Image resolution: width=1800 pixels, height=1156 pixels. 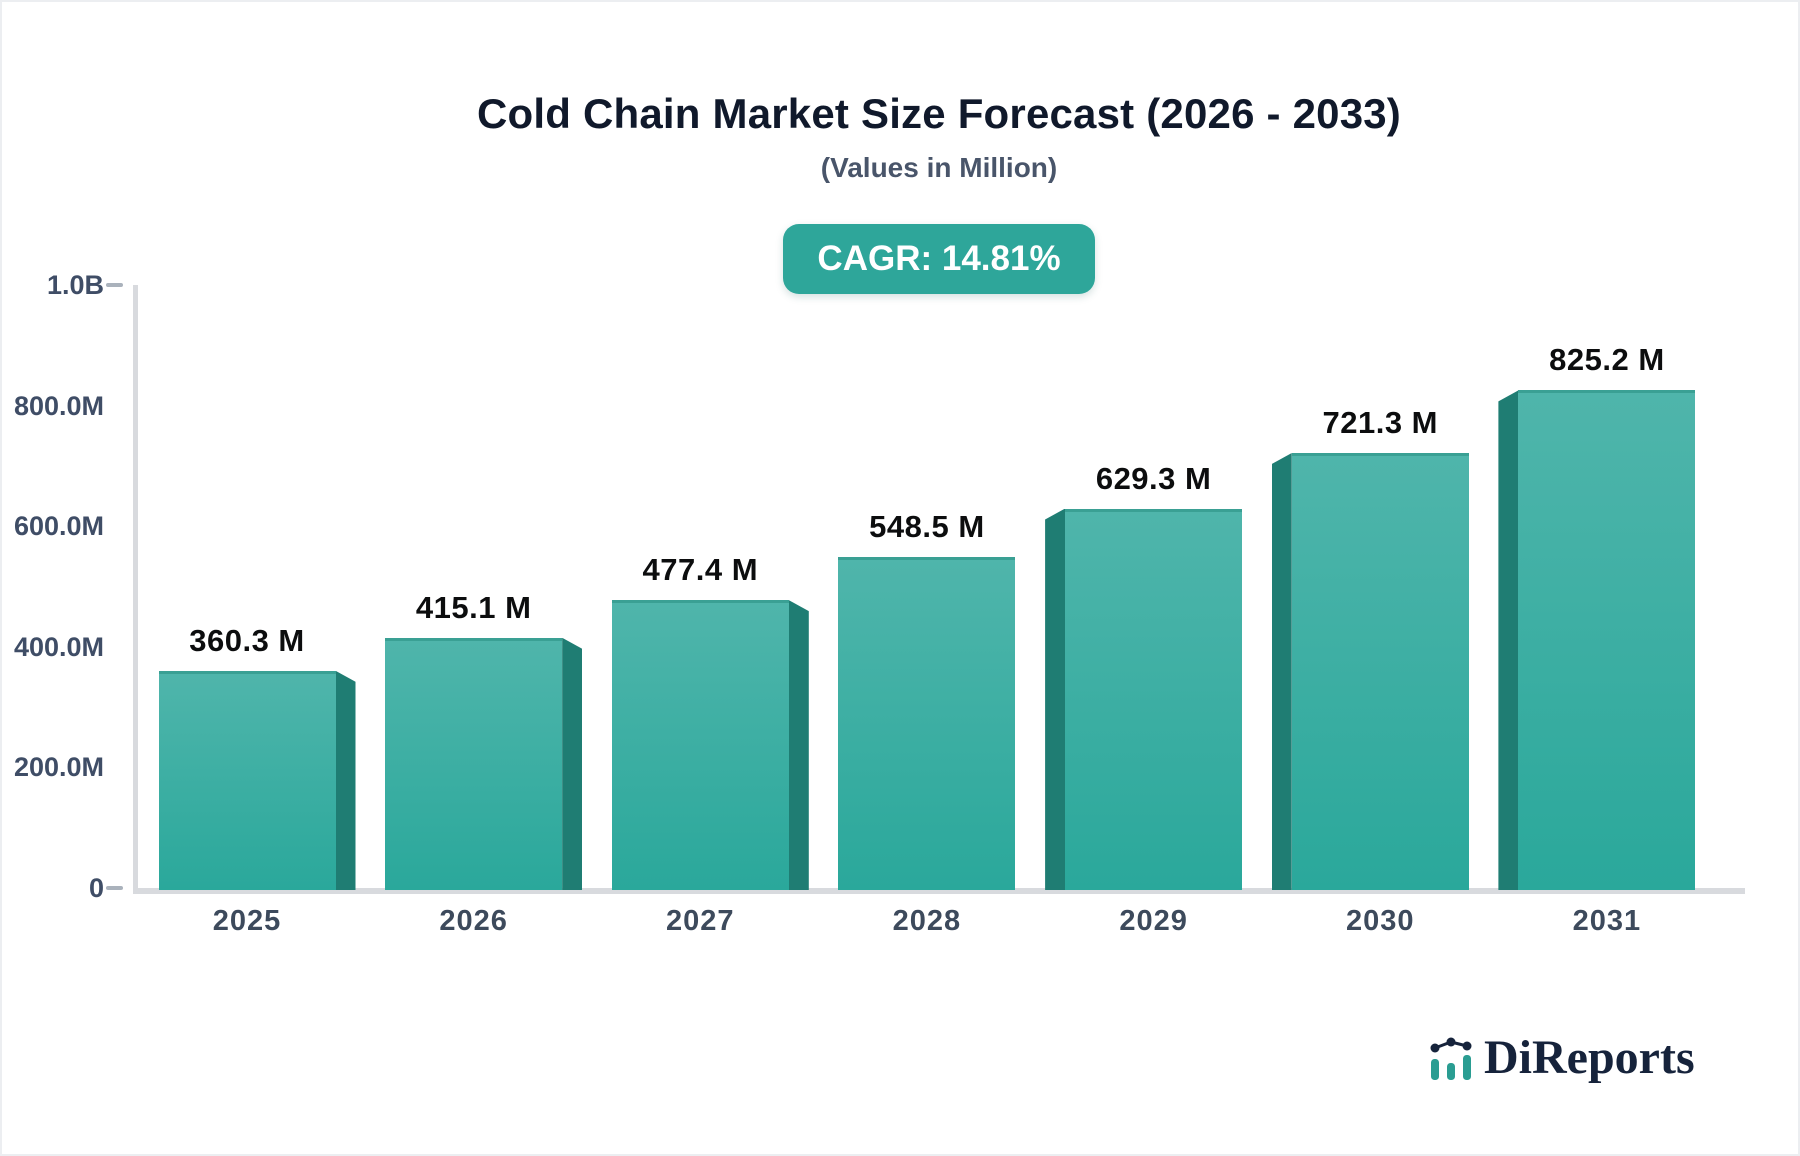 What do you see at coordinates (473, 607) in the screenshot?
I see `bar-value-label-2026: 415.1 M` at bounding box center [473, 607].